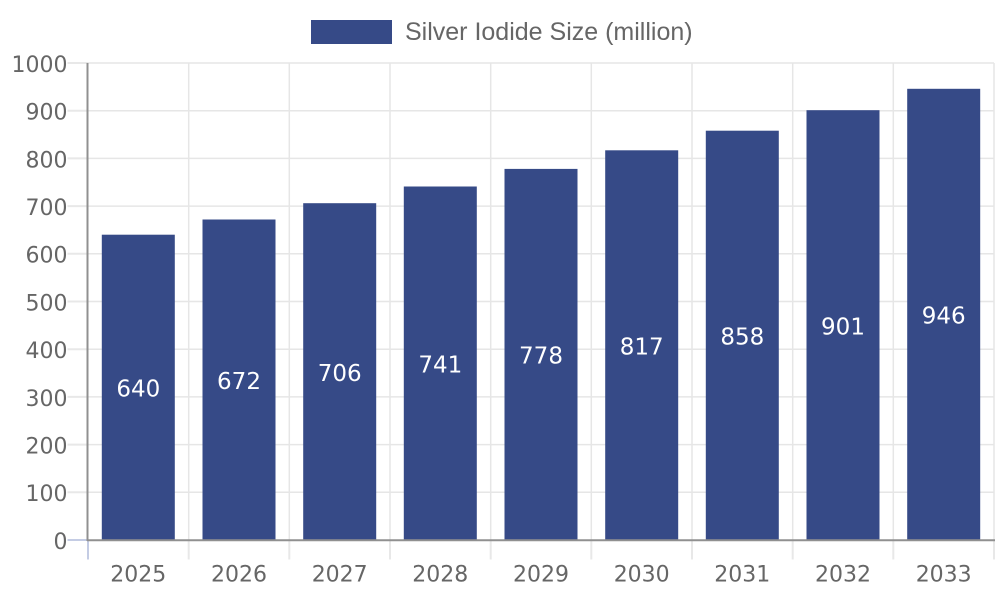  I want to click on svg-text: 778, so click(541, 357).